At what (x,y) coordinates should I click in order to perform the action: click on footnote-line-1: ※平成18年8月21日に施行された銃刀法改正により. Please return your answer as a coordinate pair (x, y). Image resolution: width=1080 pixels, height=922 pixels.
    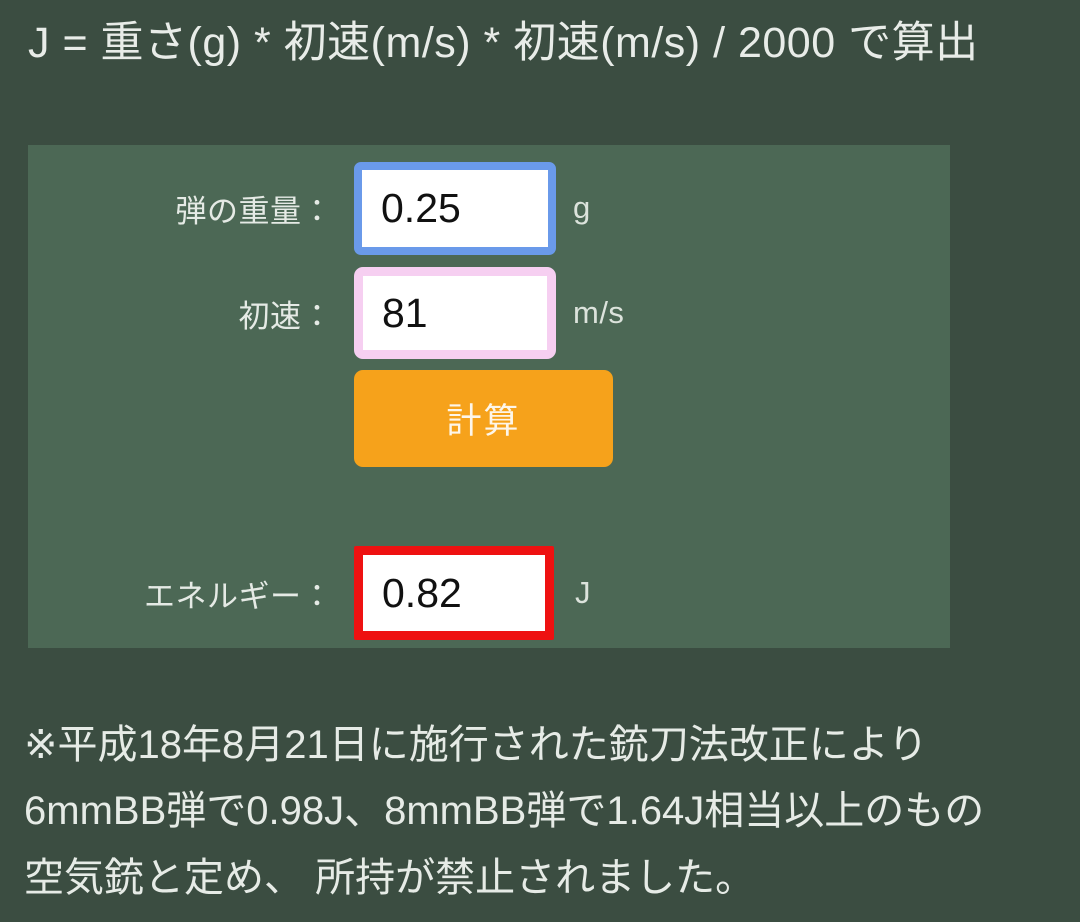
    Looking at the image, I should click on (476, 745).